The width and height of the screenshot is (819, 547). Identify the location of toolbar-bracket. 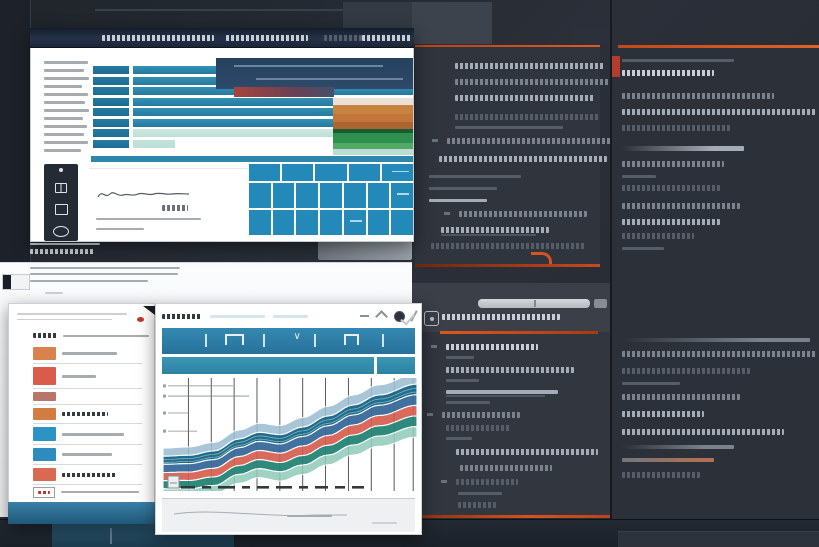
(235, 339).